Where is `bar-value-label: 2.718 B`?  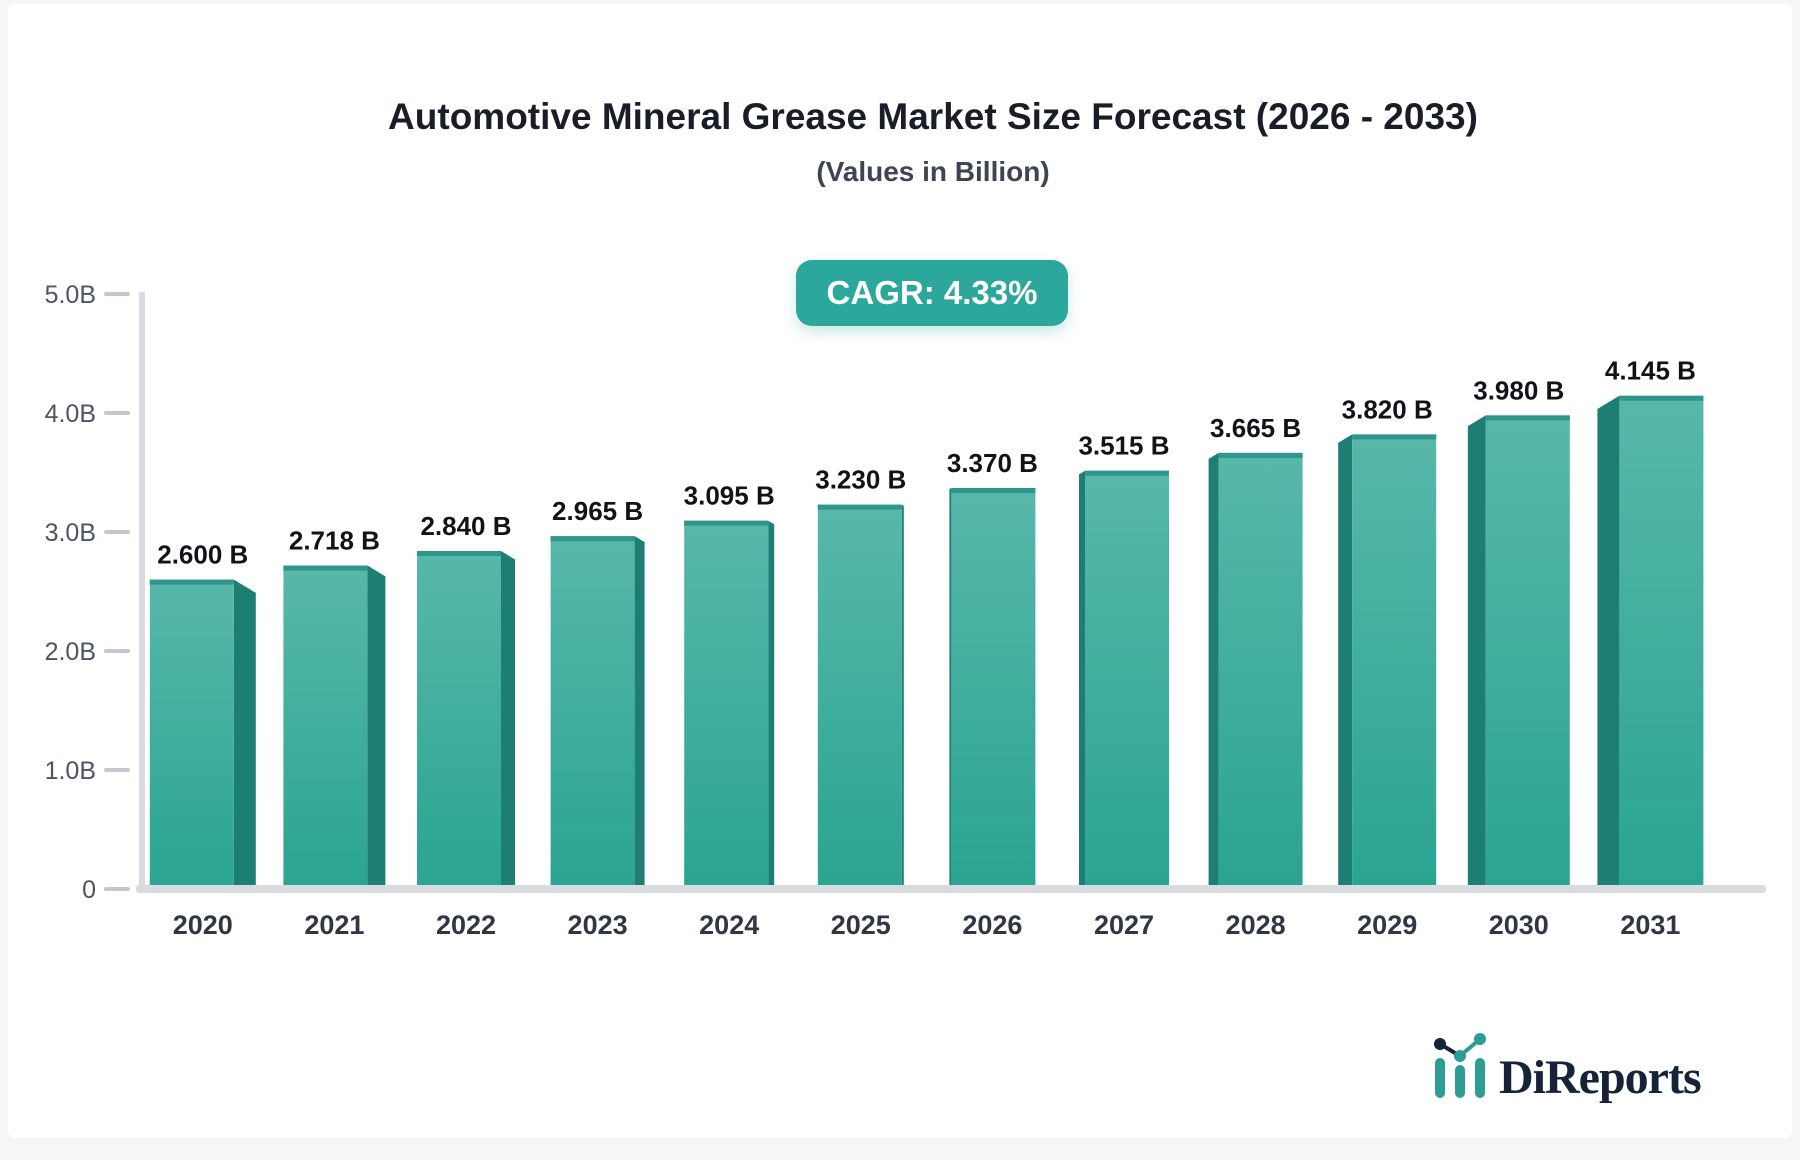
bar-value-label: 2.718 B is located at coordinates (334, 541).